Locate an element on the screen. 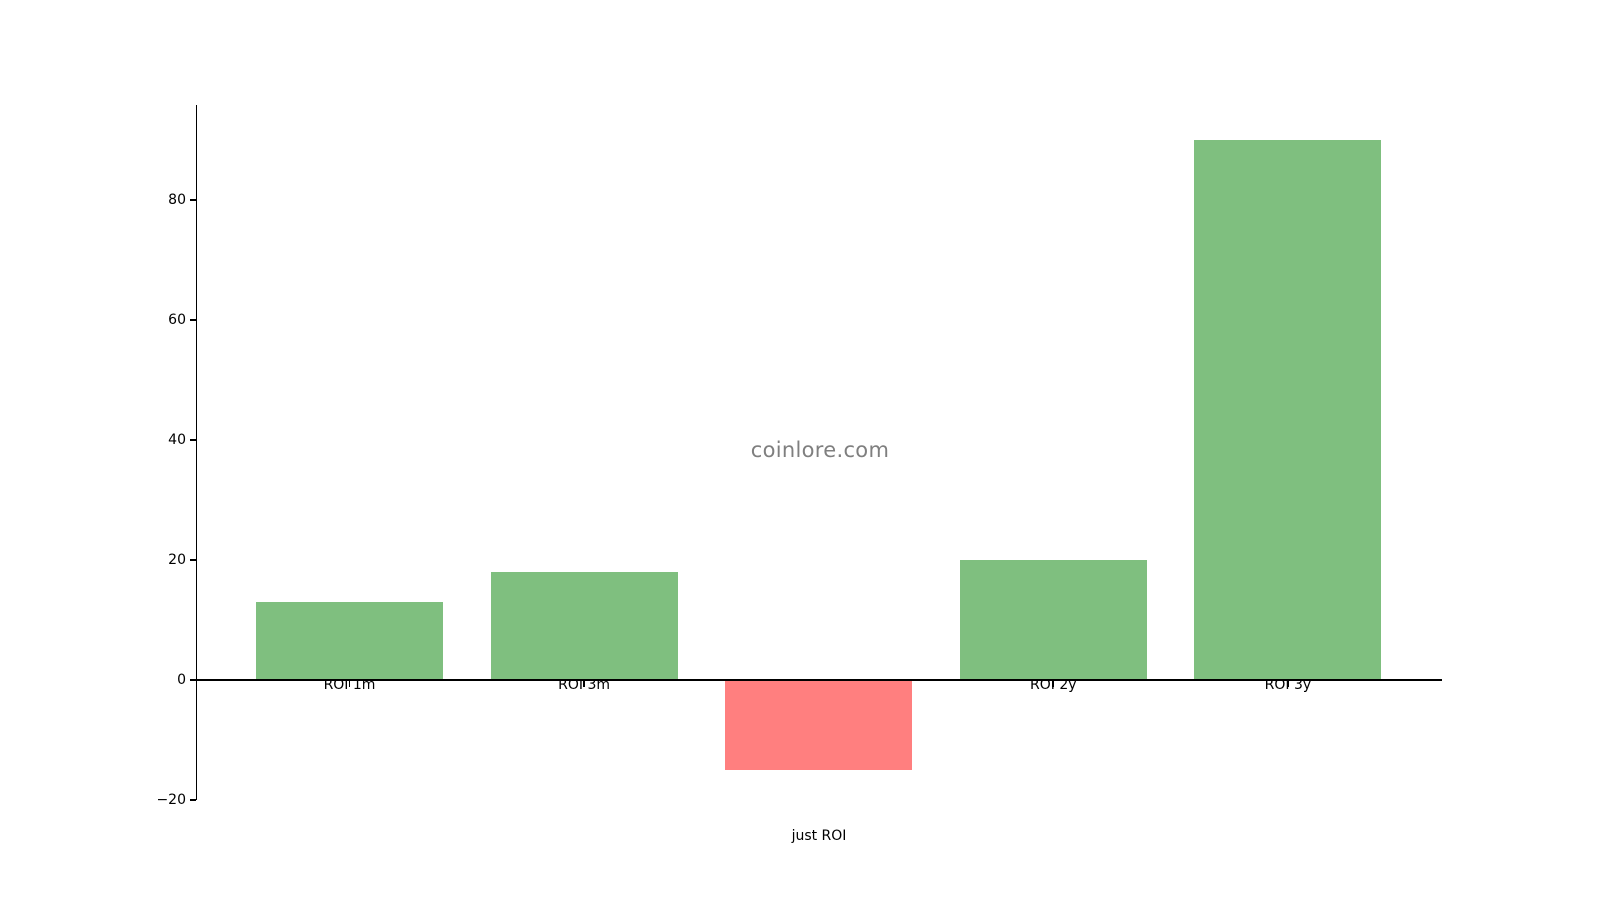 The image size is (1600, 900). x-tick-label: ROI 3m is located at coordinates (584, 685).